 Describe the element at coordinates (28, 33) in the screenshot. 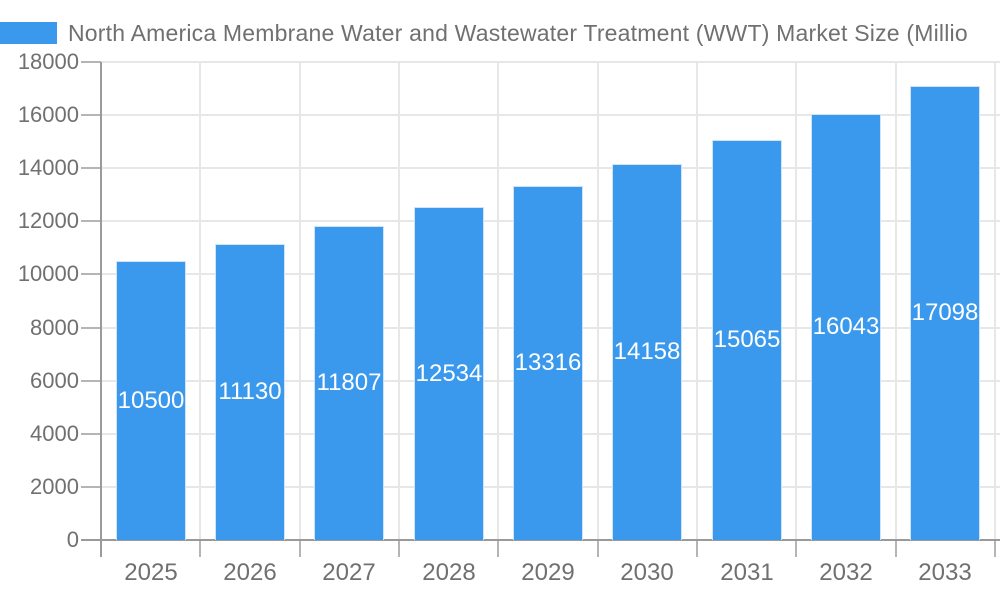

I see `legend-swatch` at that location.